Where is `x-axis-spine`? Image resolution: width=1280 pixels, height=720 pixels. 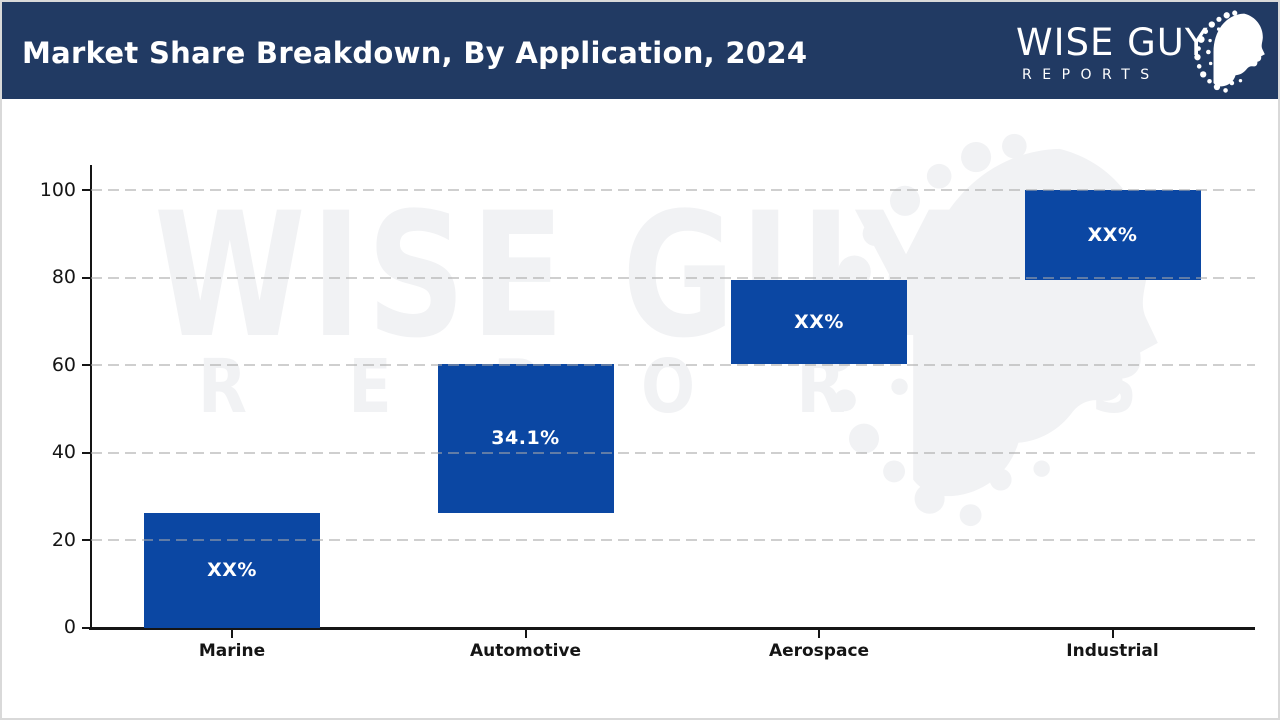 x-axis-spine is located at coordinates (672, 628).